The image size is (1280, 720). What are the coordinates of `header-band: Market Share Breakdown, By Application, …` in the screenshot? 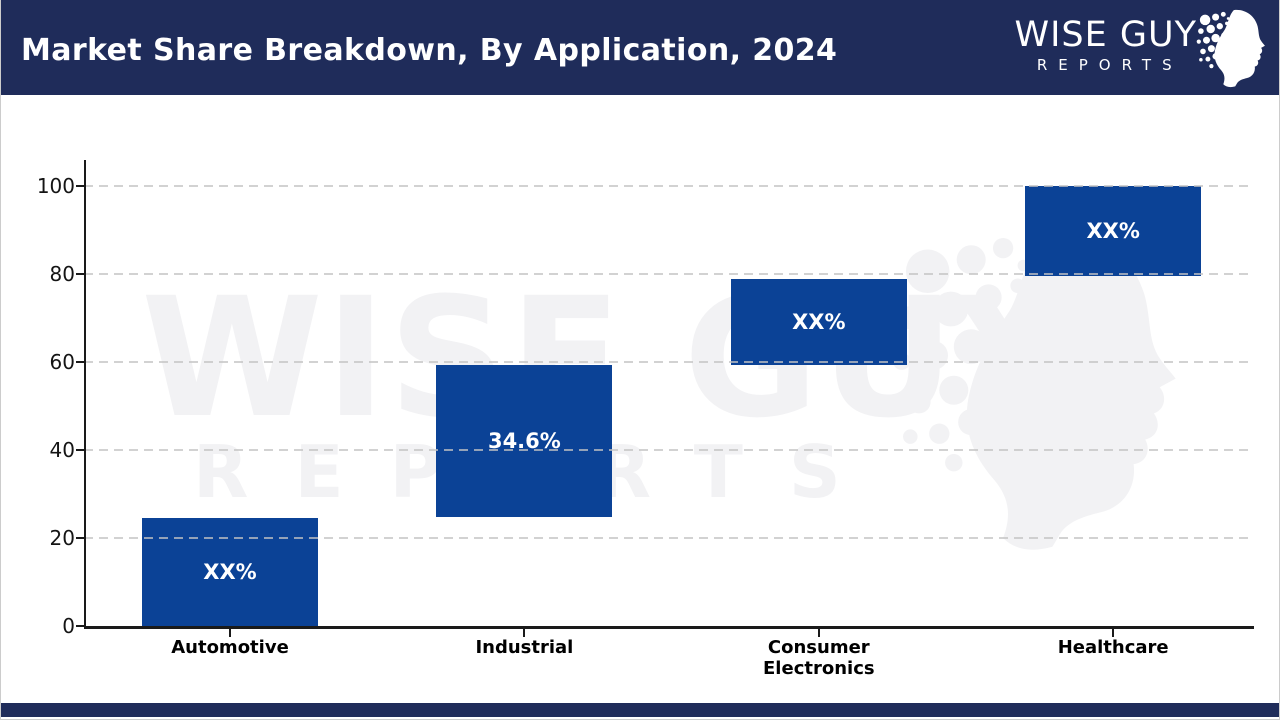 It's located at (640, 47).